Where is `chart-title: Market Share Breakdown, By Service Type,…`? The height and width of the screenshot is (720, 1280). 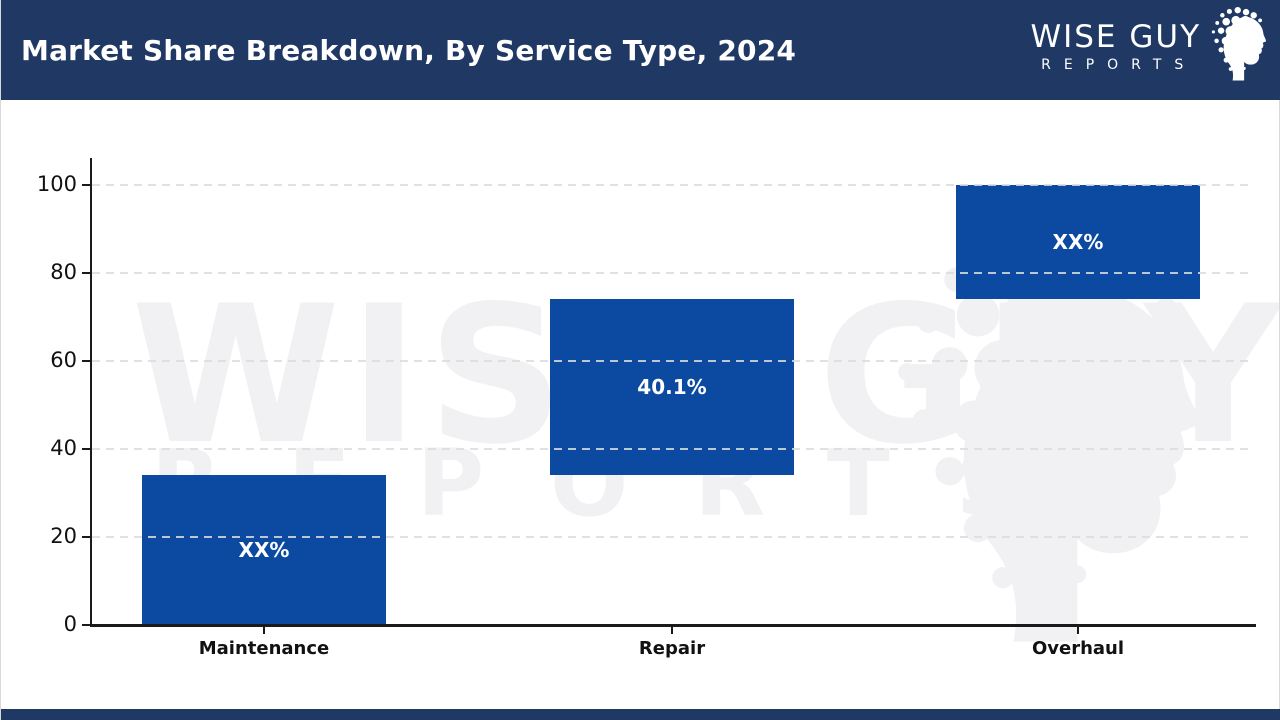 chart-title: Market Share Breakdown, By Service Type,… is located at coordinates (409, 50).